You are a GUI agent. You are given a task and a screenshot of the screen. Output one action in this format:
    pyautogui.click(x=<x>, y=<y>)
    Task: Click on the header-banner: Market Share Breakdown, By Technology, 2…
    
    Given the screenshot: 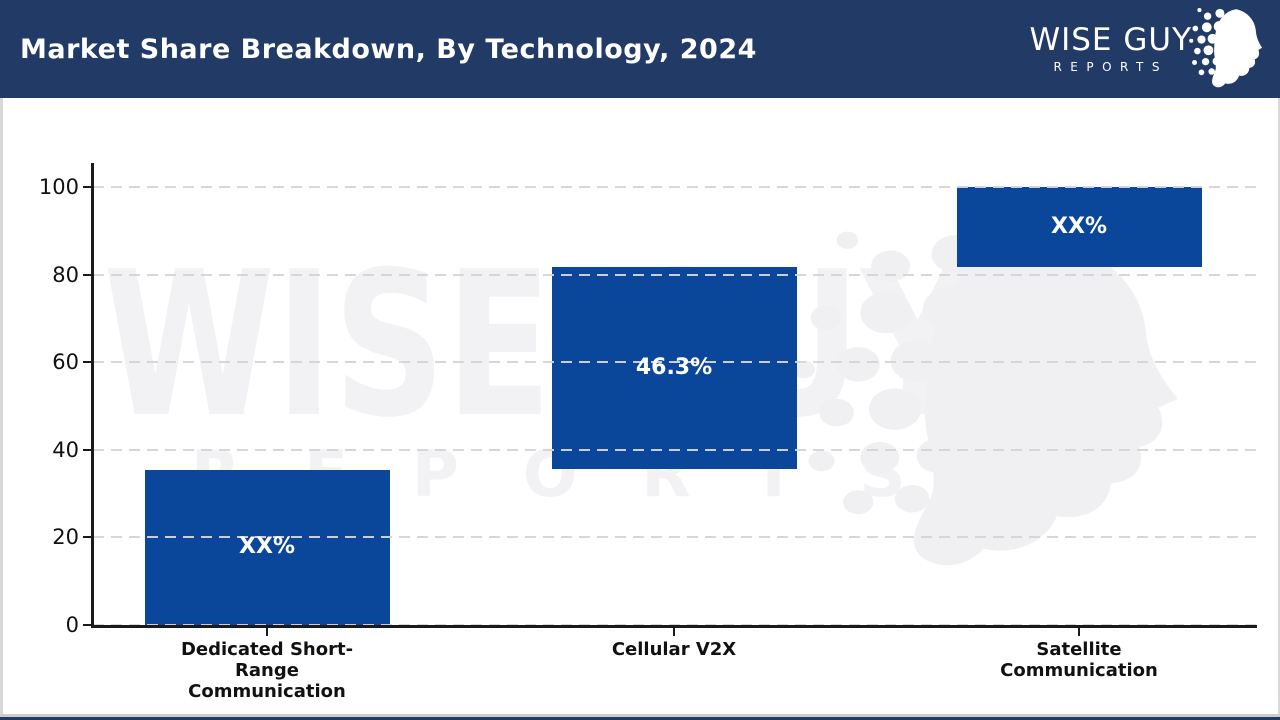 What is the action you would take?
    pyautogui.click(x=640, y=49)
    